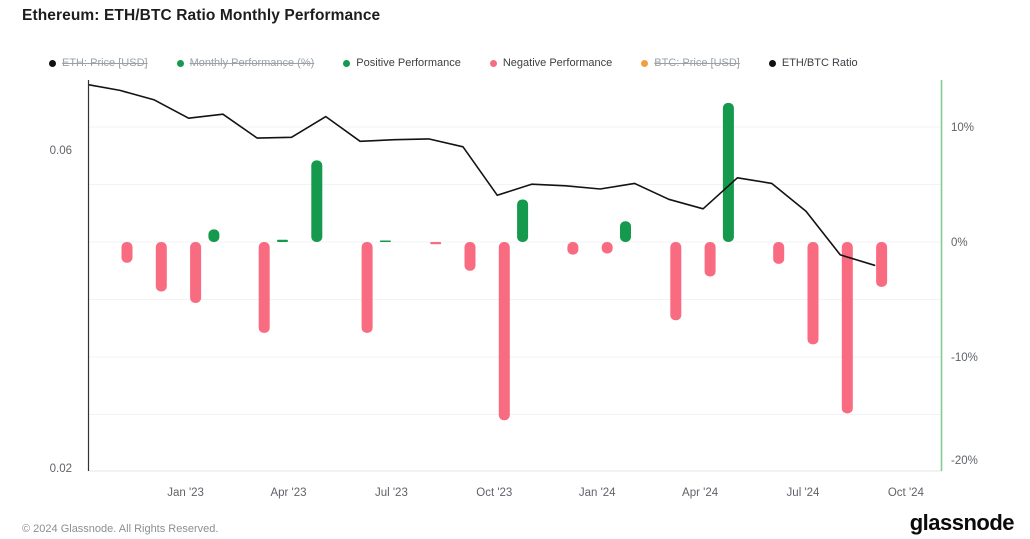 This screenshot has width=1030, height=539. Describe the element at coordinates (61, 469) in the screenshot. I see `y-left-tick-label: 0.02` at that location.